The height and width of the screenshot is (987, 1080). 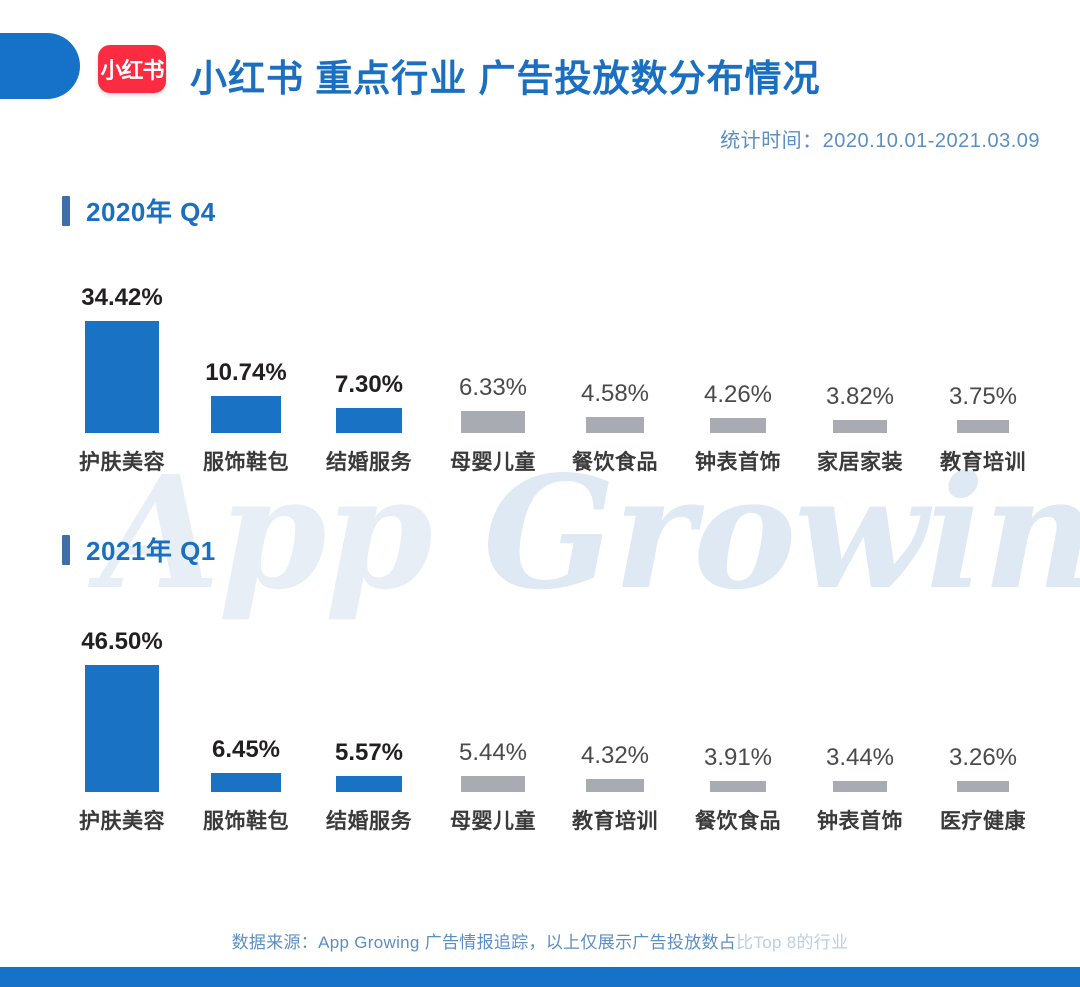 What do you see at coordinates (493, 732) in the screenshot?
I see `bar-column-q1-4: 5.44% 母婴儿童` at bounding box center [493, 732].